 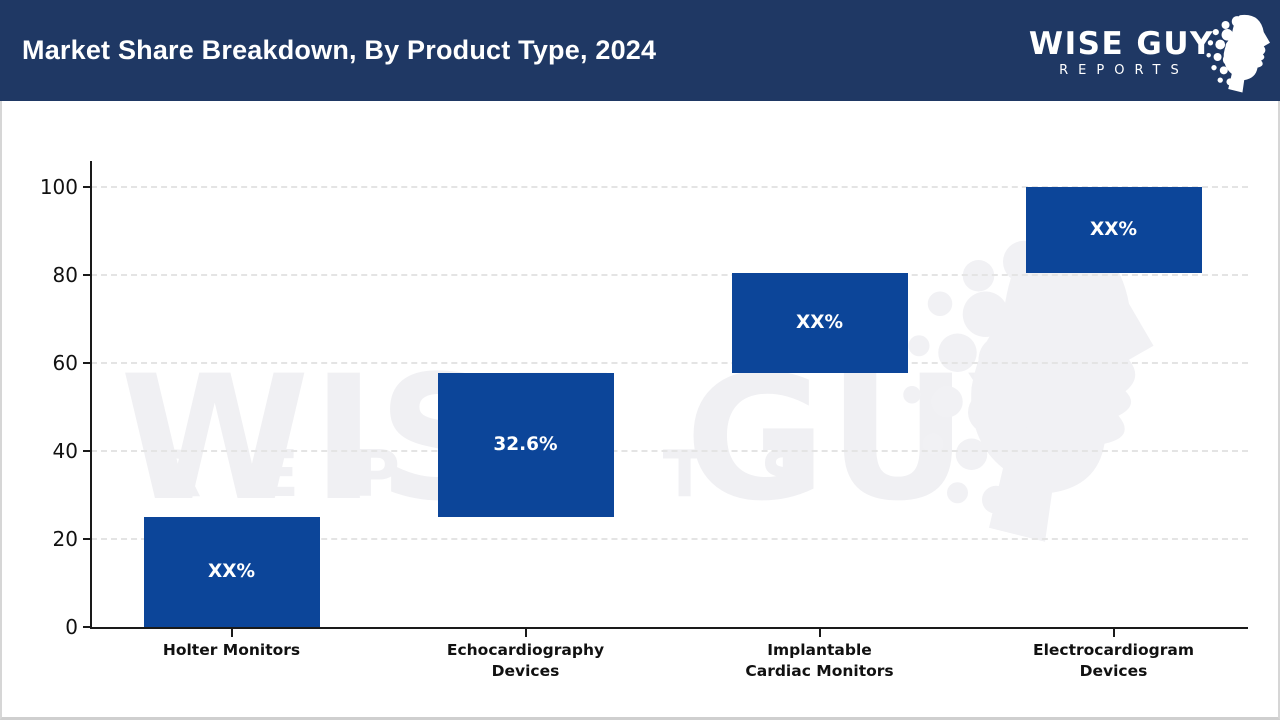 I want to click on y-axis-line, so click(x=91, y=395).